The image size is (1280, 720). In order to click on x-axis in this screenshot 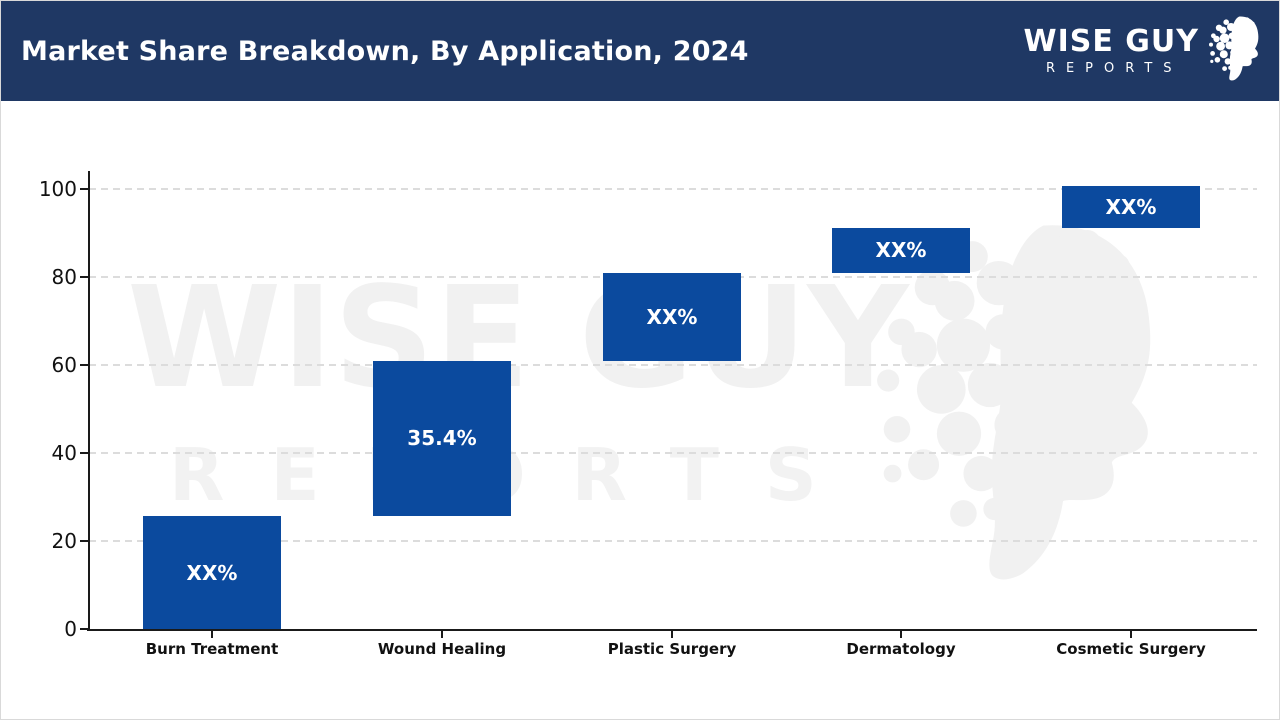, I will do `click(672, 630)`.